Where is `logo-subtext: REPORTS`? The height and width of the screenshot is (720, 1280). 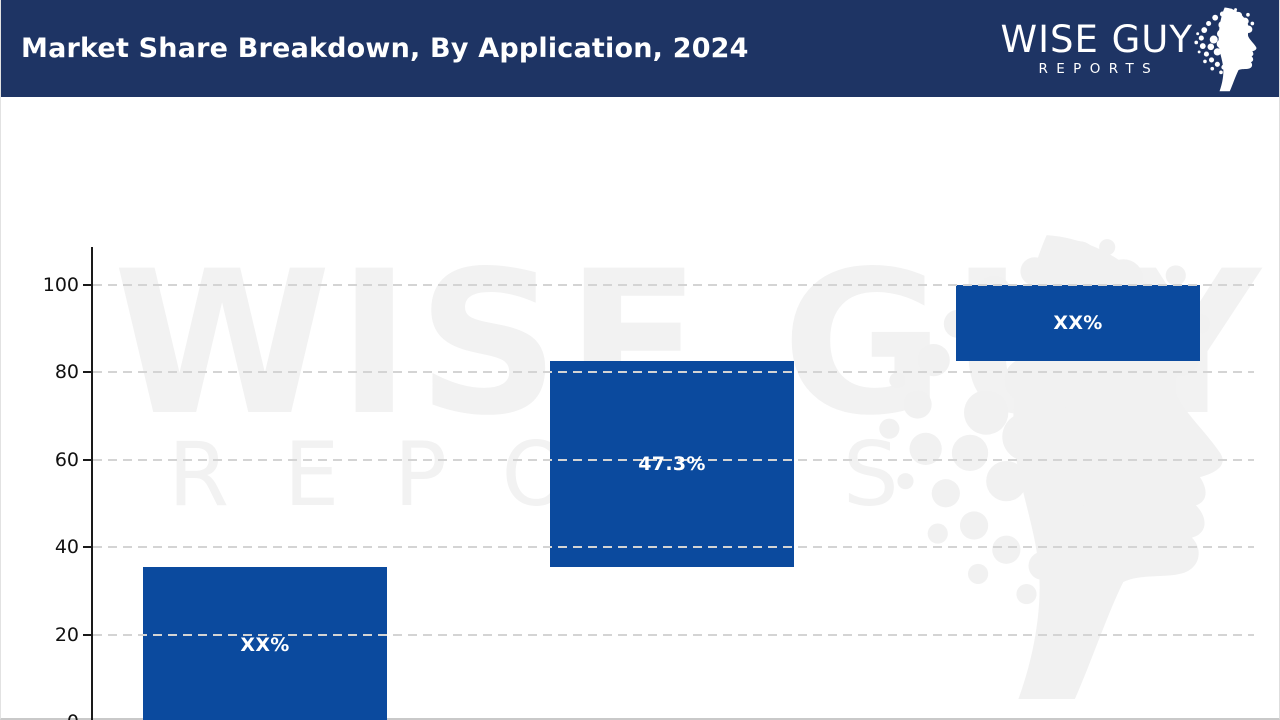
logo-subtext: REPORTS is located at coordinates (1099, 68).